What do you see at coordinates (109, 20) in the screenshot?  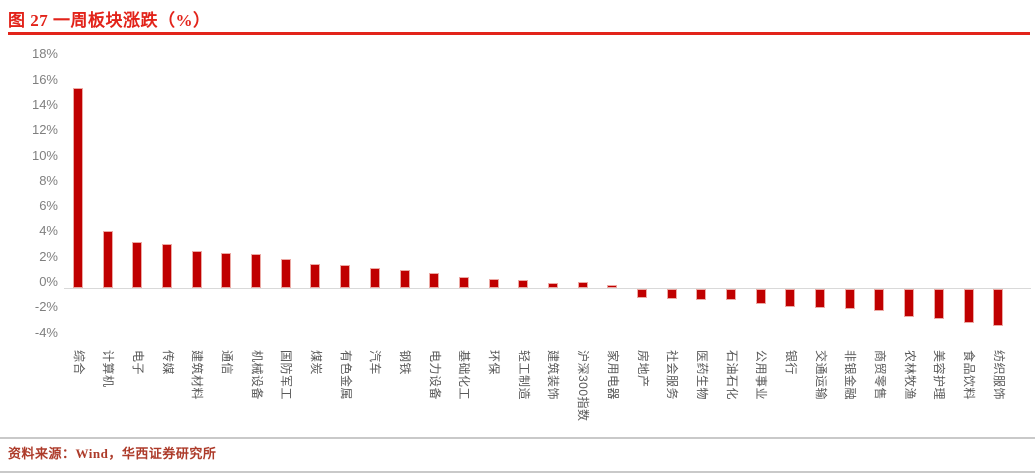 I see `figure-title: 图 27 一周板块涨跌（%）` at bounding box center [109, 20].